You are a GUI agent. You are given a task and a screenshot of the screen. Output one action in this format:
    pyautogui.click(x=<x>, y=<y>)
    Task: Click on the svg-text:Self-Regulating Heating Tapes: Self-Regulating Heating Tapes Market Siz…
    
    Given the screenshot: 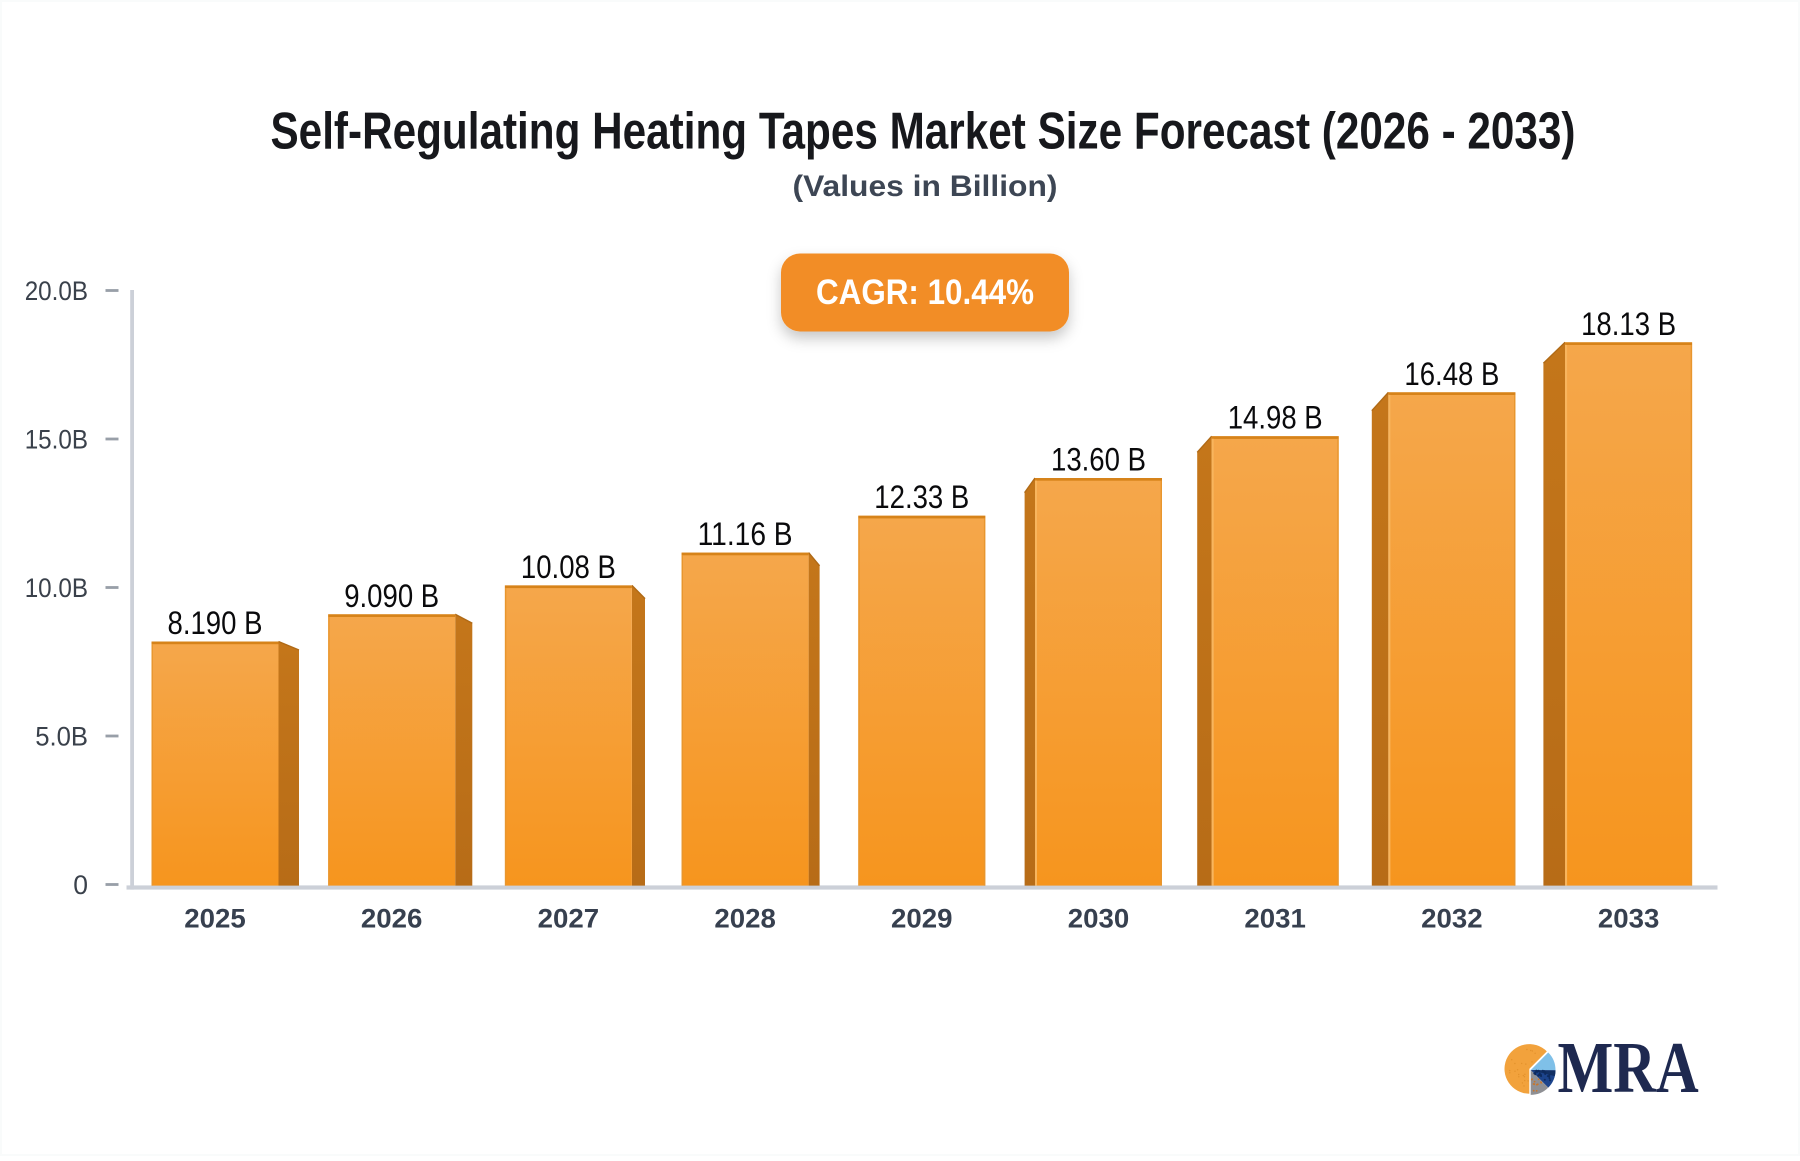 What is the action you would take?
    pyautogui.click(x=923, y=132)
    